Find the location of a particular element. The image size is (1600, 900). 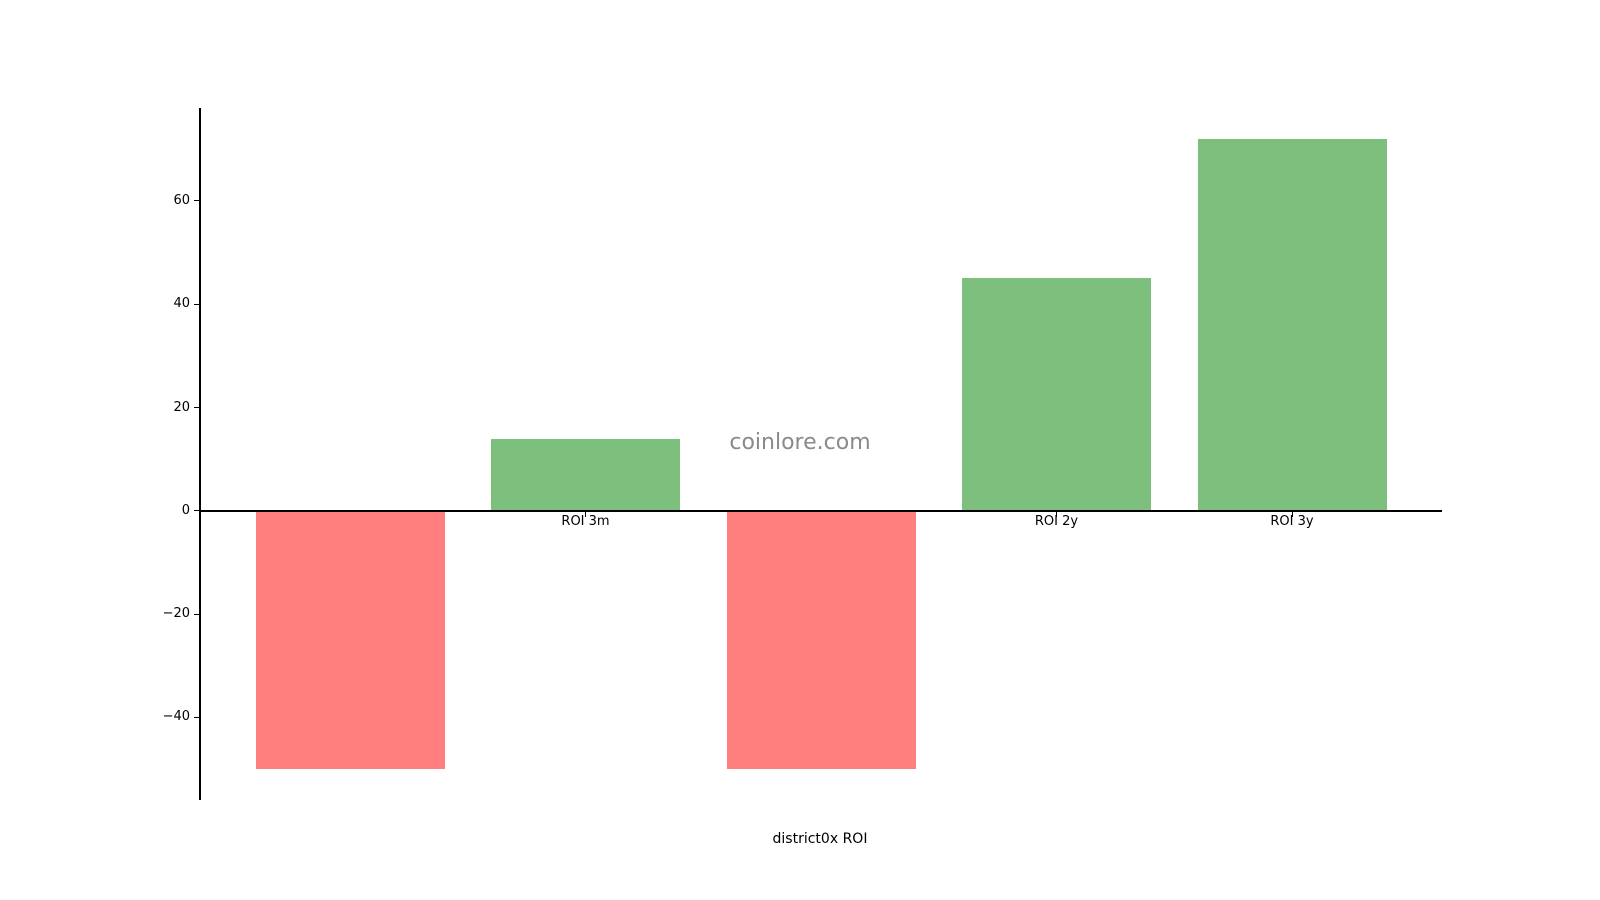

y-tick-label: 20 is located at coordinates (181, 407).